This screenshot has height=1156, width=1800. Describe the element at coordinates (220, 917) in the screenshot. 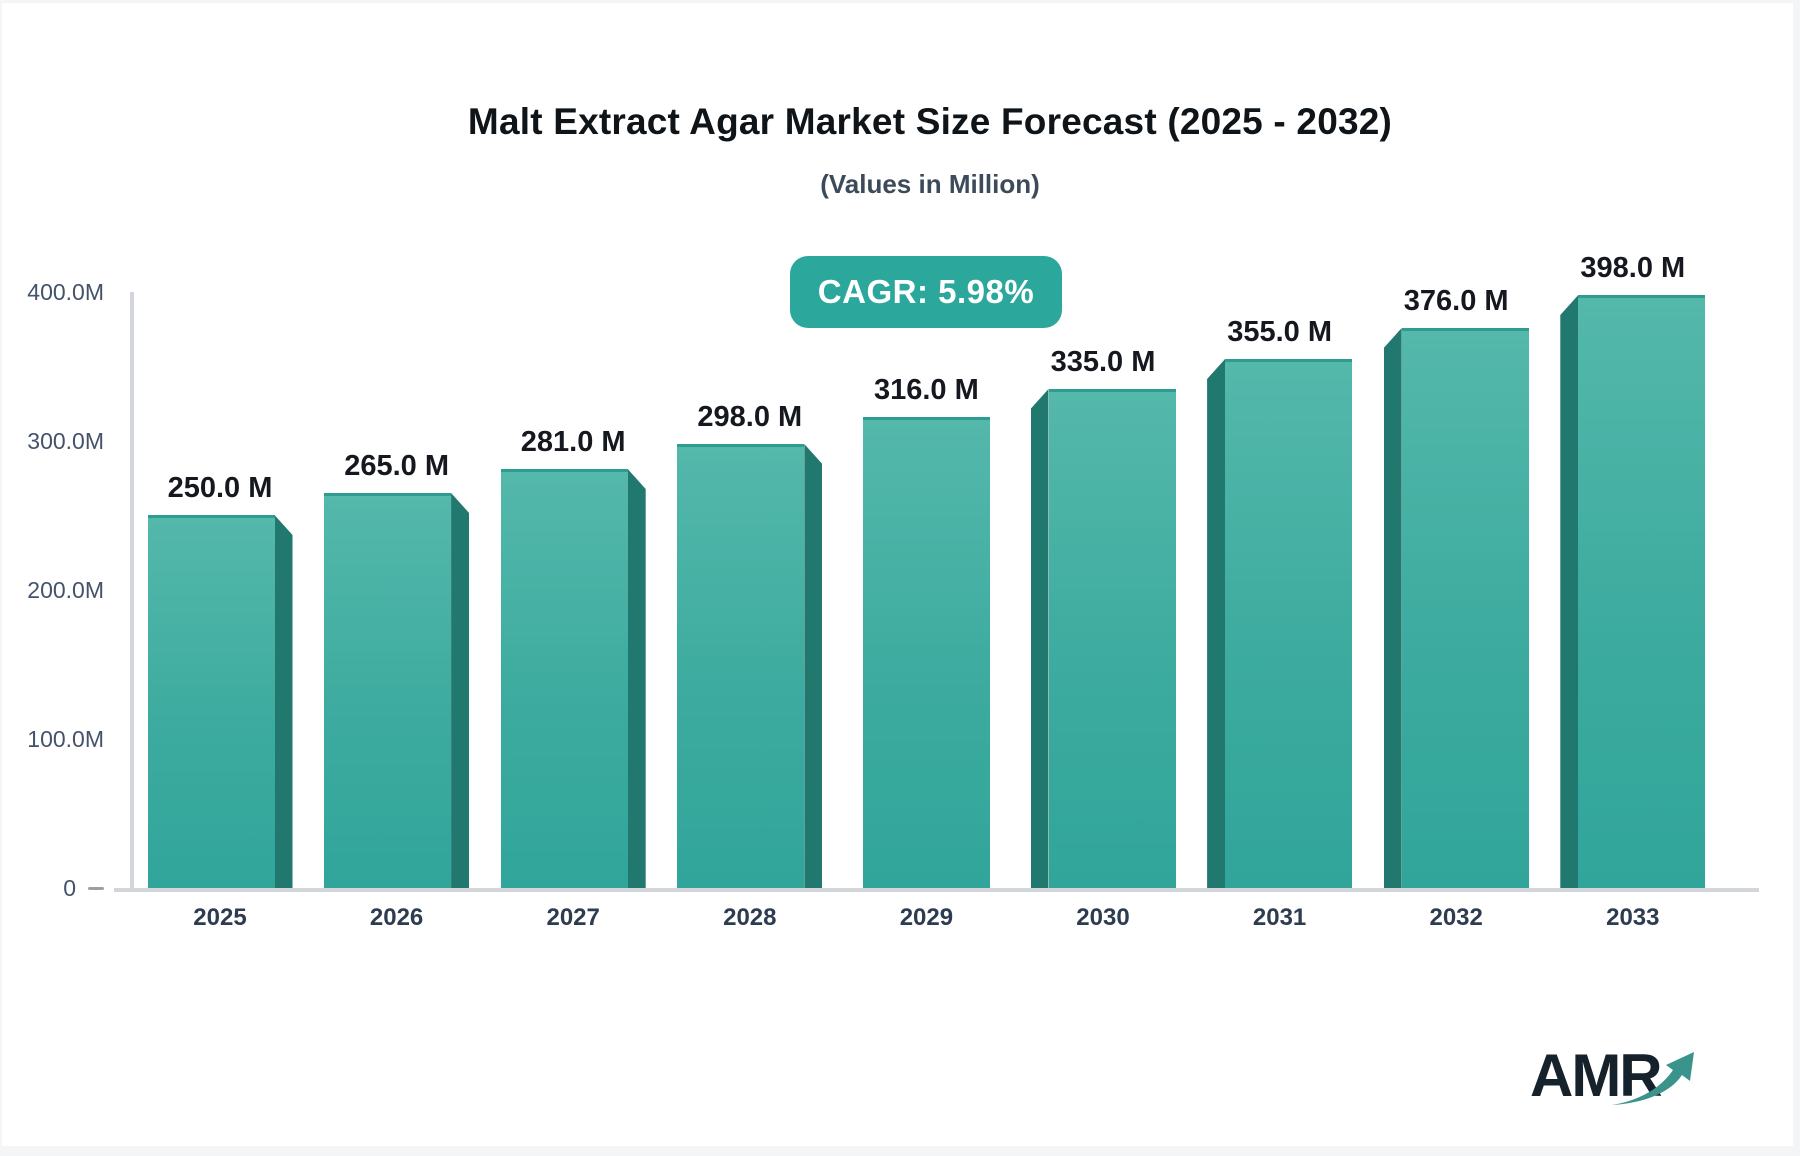

I see `x-axis-label-2025: 2025` at that location.